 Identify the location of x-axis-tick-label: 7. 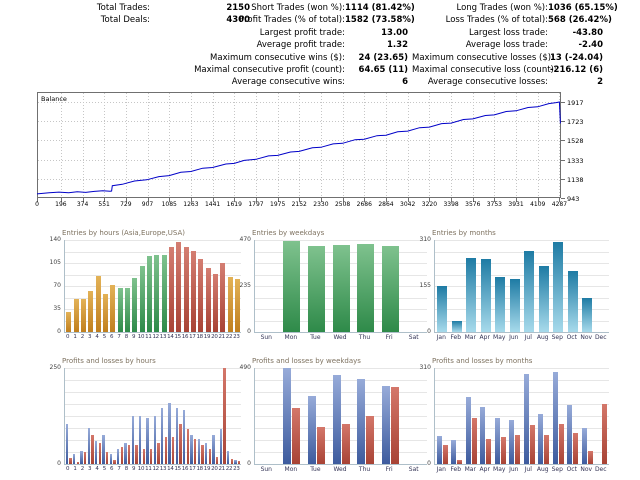
(119, 337).